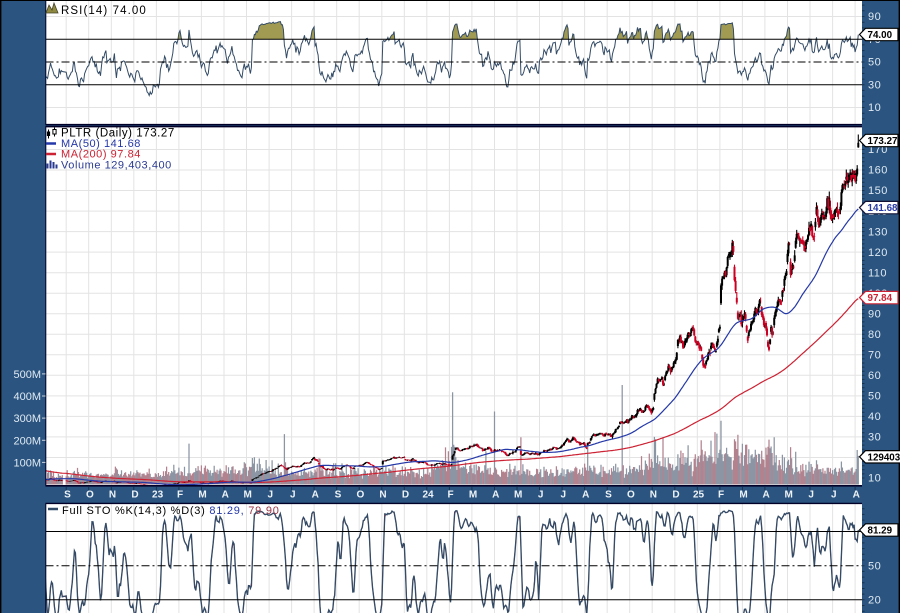 This screenshot has height=613, width=900. What do you see at coordinates (884, 457) in the screenshot?
I see `svg-text: 129403400` at bounding box center [884, 457].